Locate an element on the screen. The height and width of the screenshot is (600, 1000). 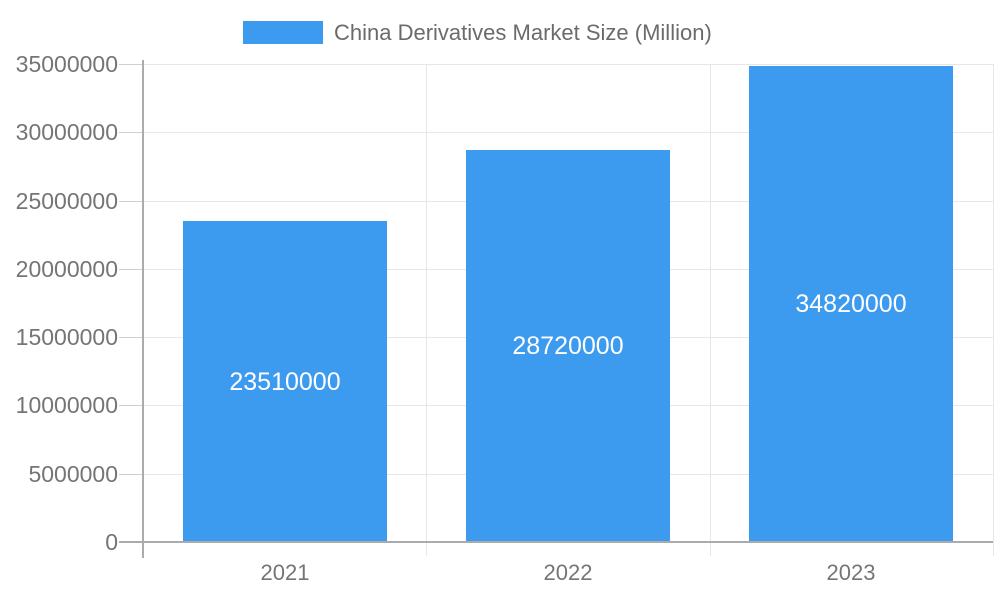
y-axis-tick-label: 5000000 is located at coordinates (73, 474).